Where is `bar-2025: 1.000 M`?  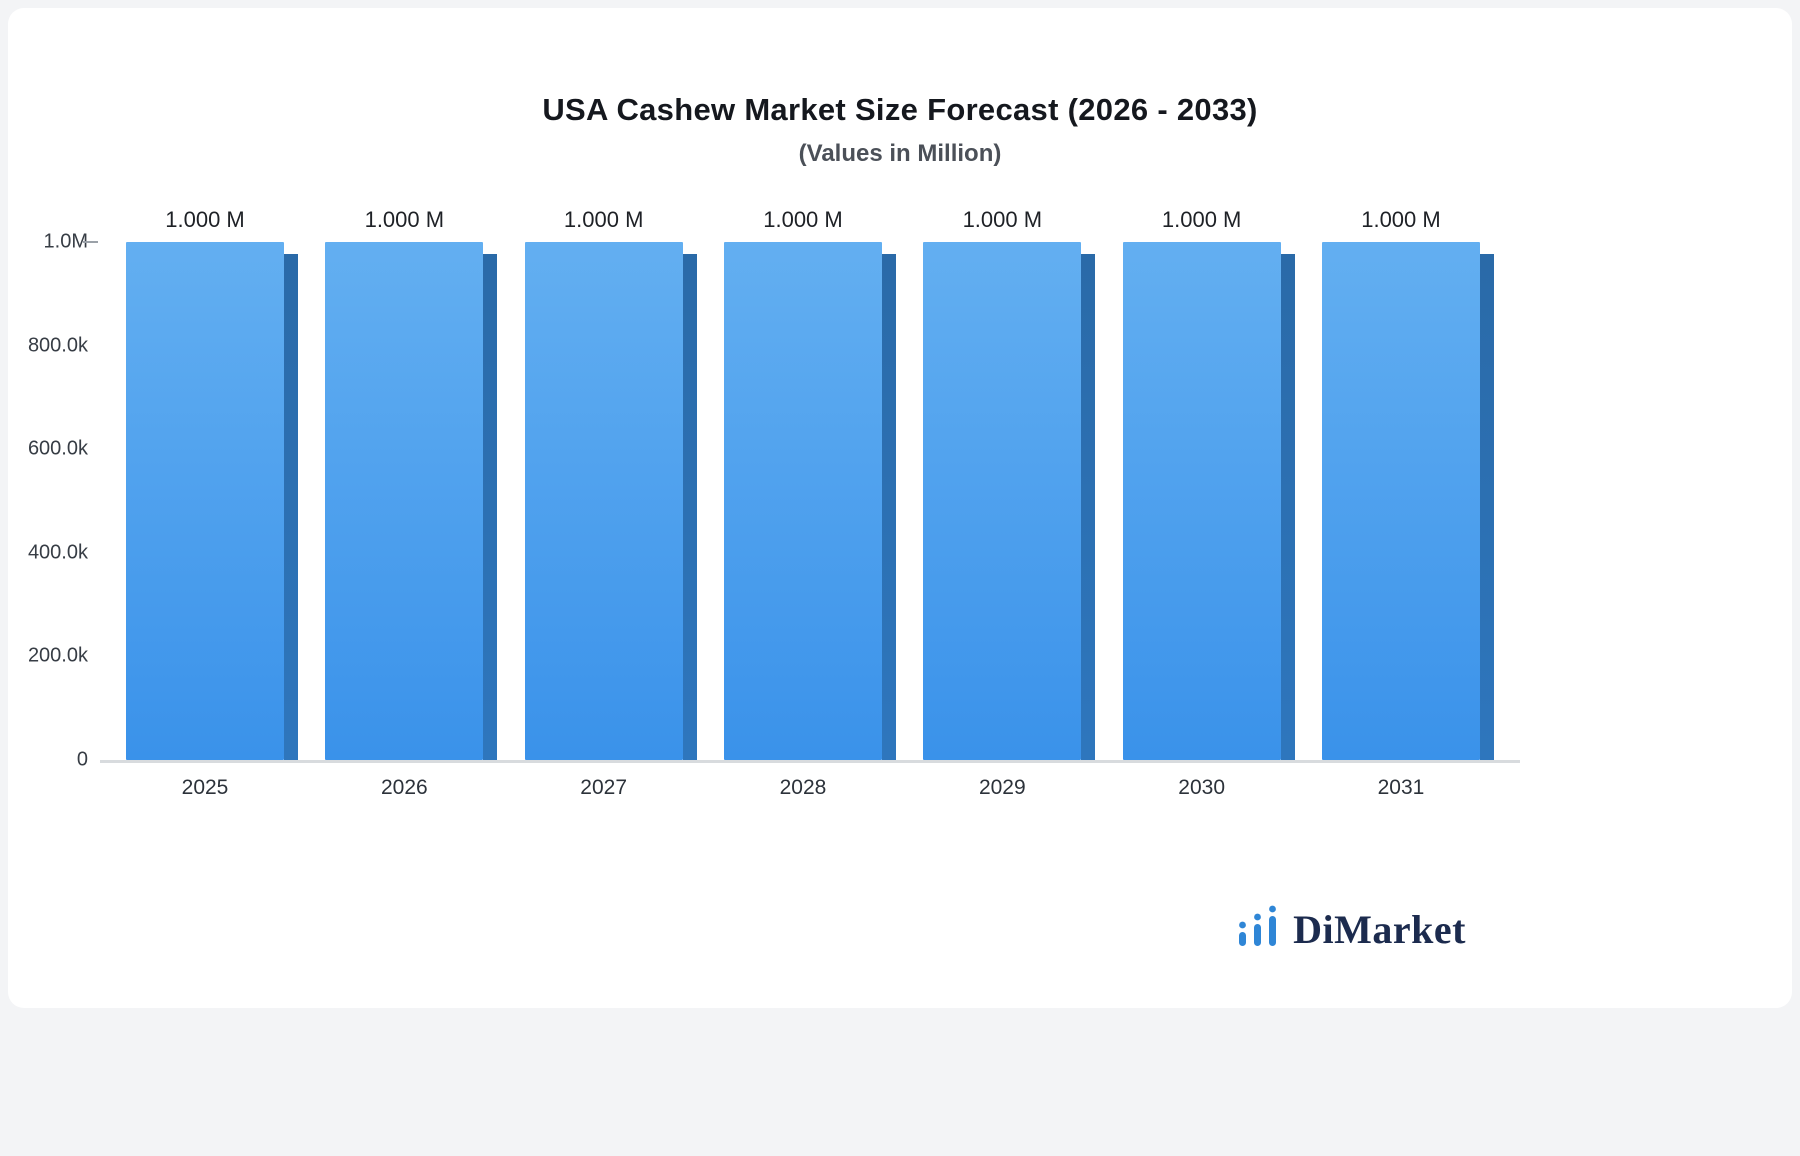 bar-2025: 1.000 M is located at coordinates (212, 483).